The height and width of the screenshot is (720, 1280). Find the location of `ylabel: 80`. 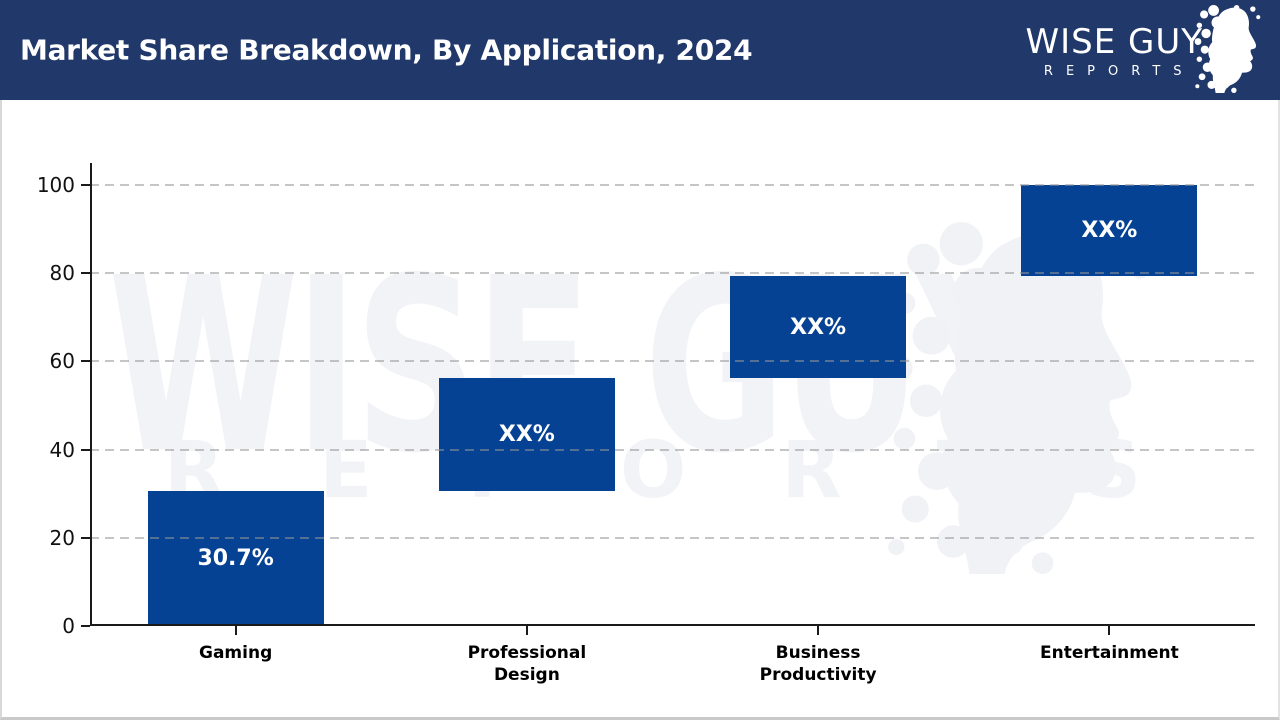

ylabel: 80 is located at coordinates (62, 273).